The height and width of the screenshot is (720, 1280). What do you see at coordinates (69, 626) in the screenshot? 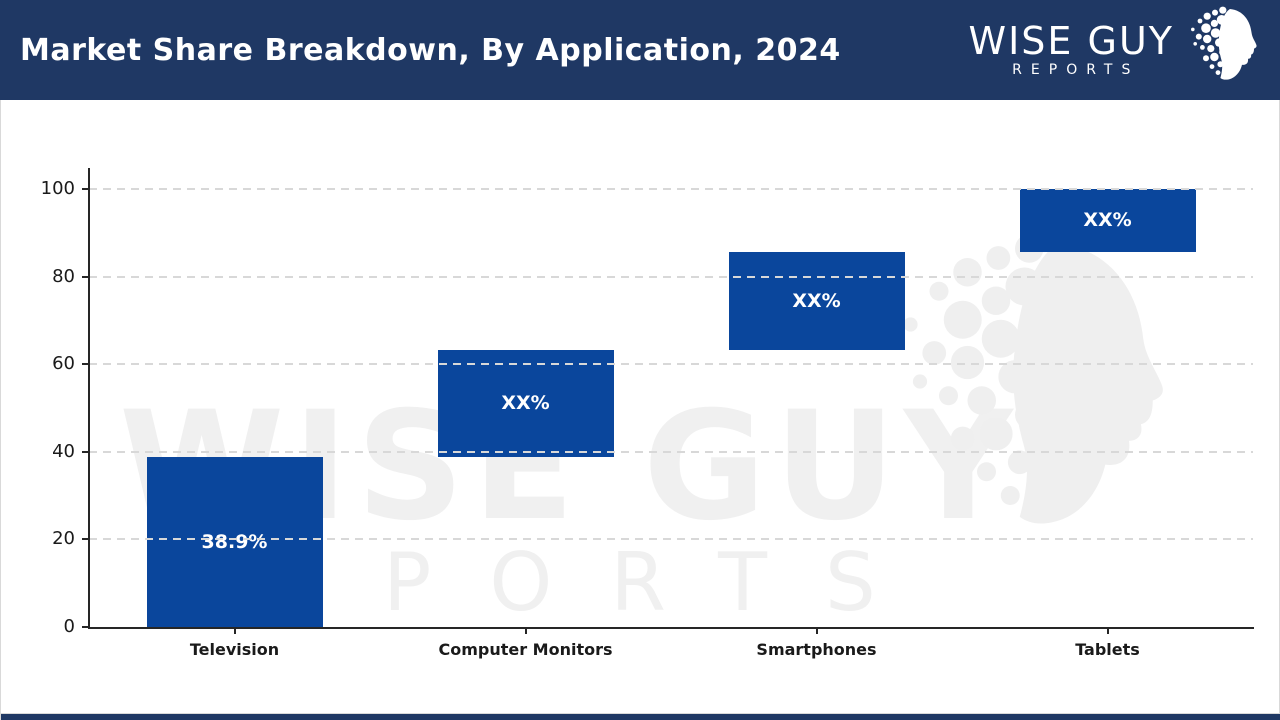
I see `y-tick-label: 0` at bounding box center [69, 626].